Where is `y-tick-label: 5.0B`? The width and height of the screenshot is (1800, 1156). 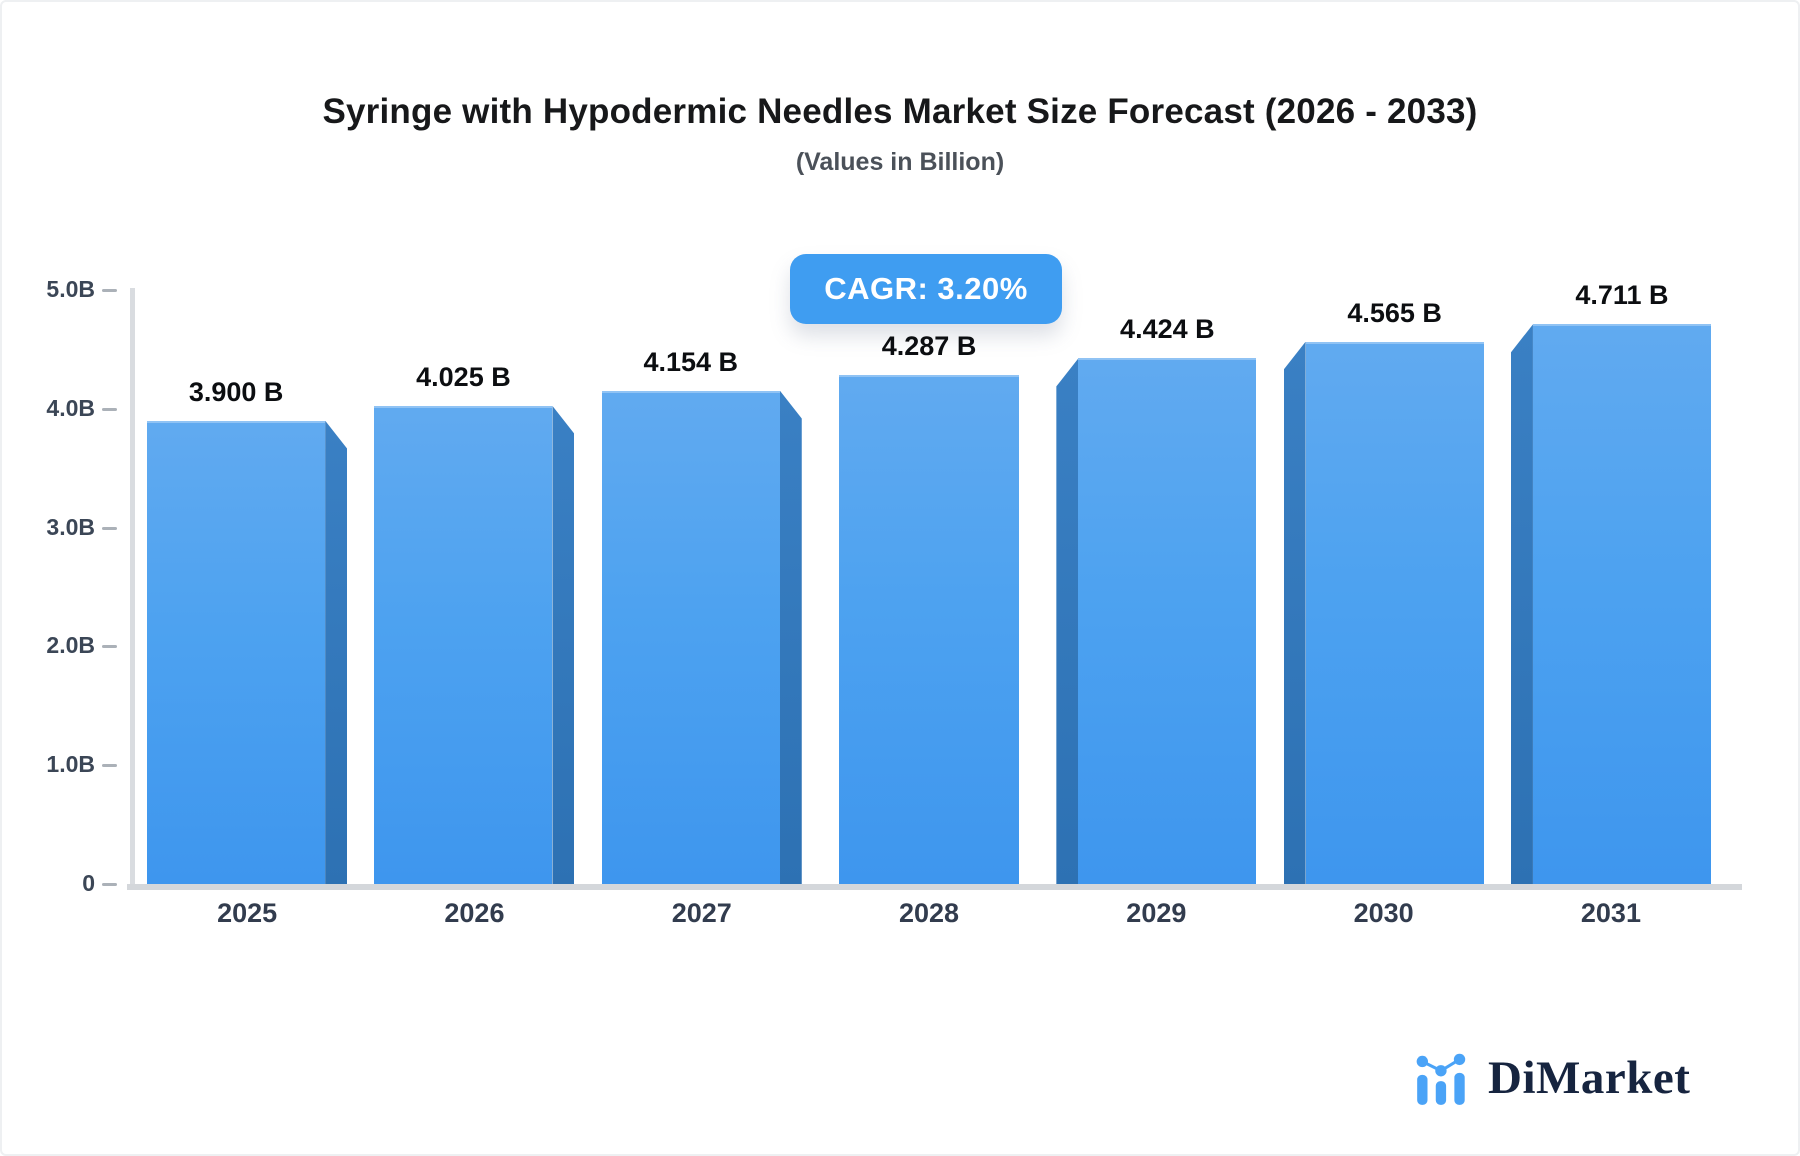
y-tick-label: 5.0B is located at coordinates (70, 289).